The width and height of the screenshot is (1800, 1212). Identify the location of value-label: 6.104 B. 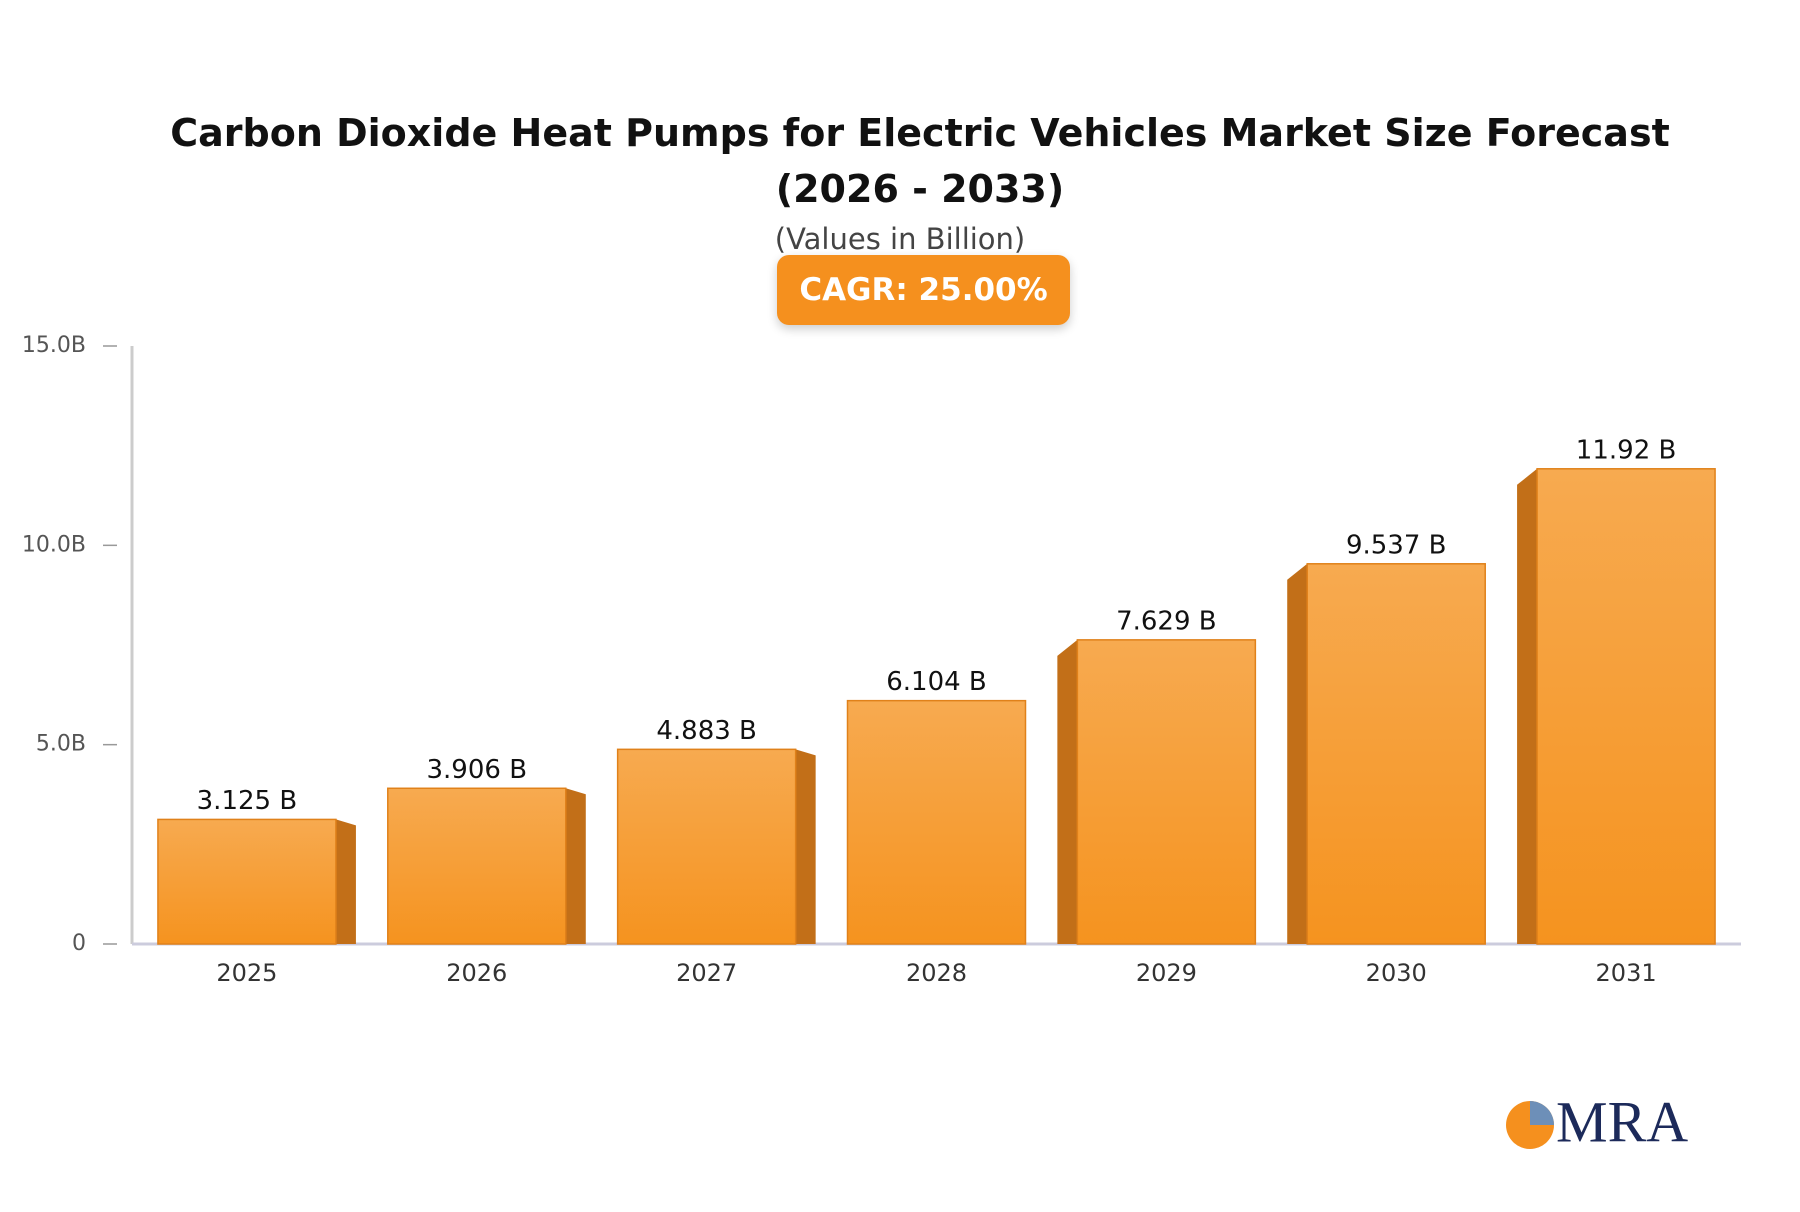
(936, 682).